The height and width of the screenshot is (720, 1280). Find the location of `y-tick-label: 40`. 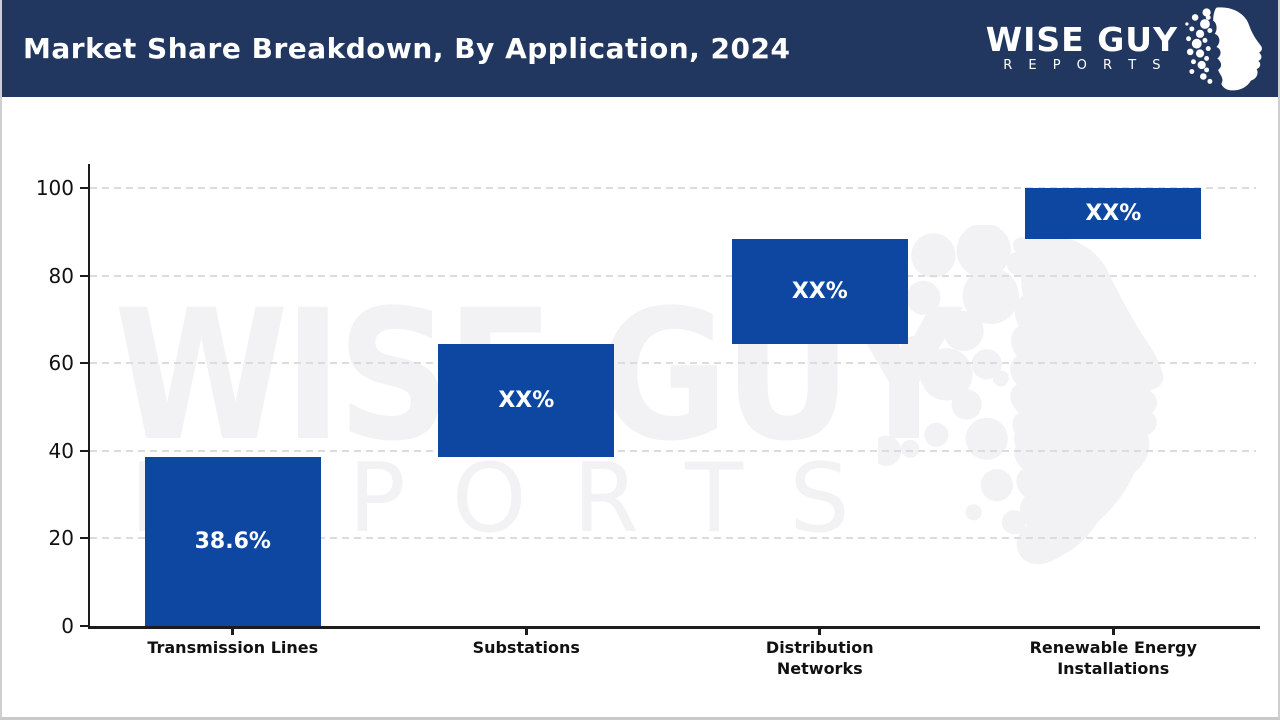

y-tick-label: 40 is located at coordinates (61, 450).